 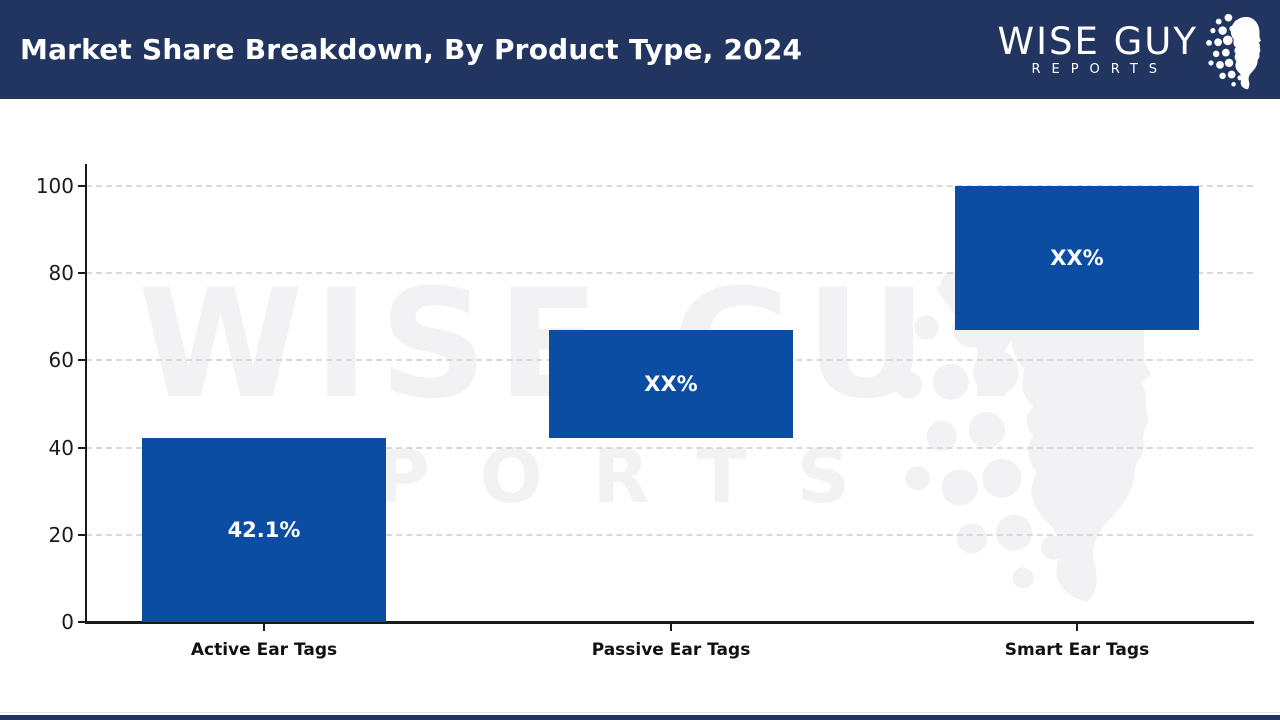 I want to click on gridline-y100, so click(x=669, y=186).